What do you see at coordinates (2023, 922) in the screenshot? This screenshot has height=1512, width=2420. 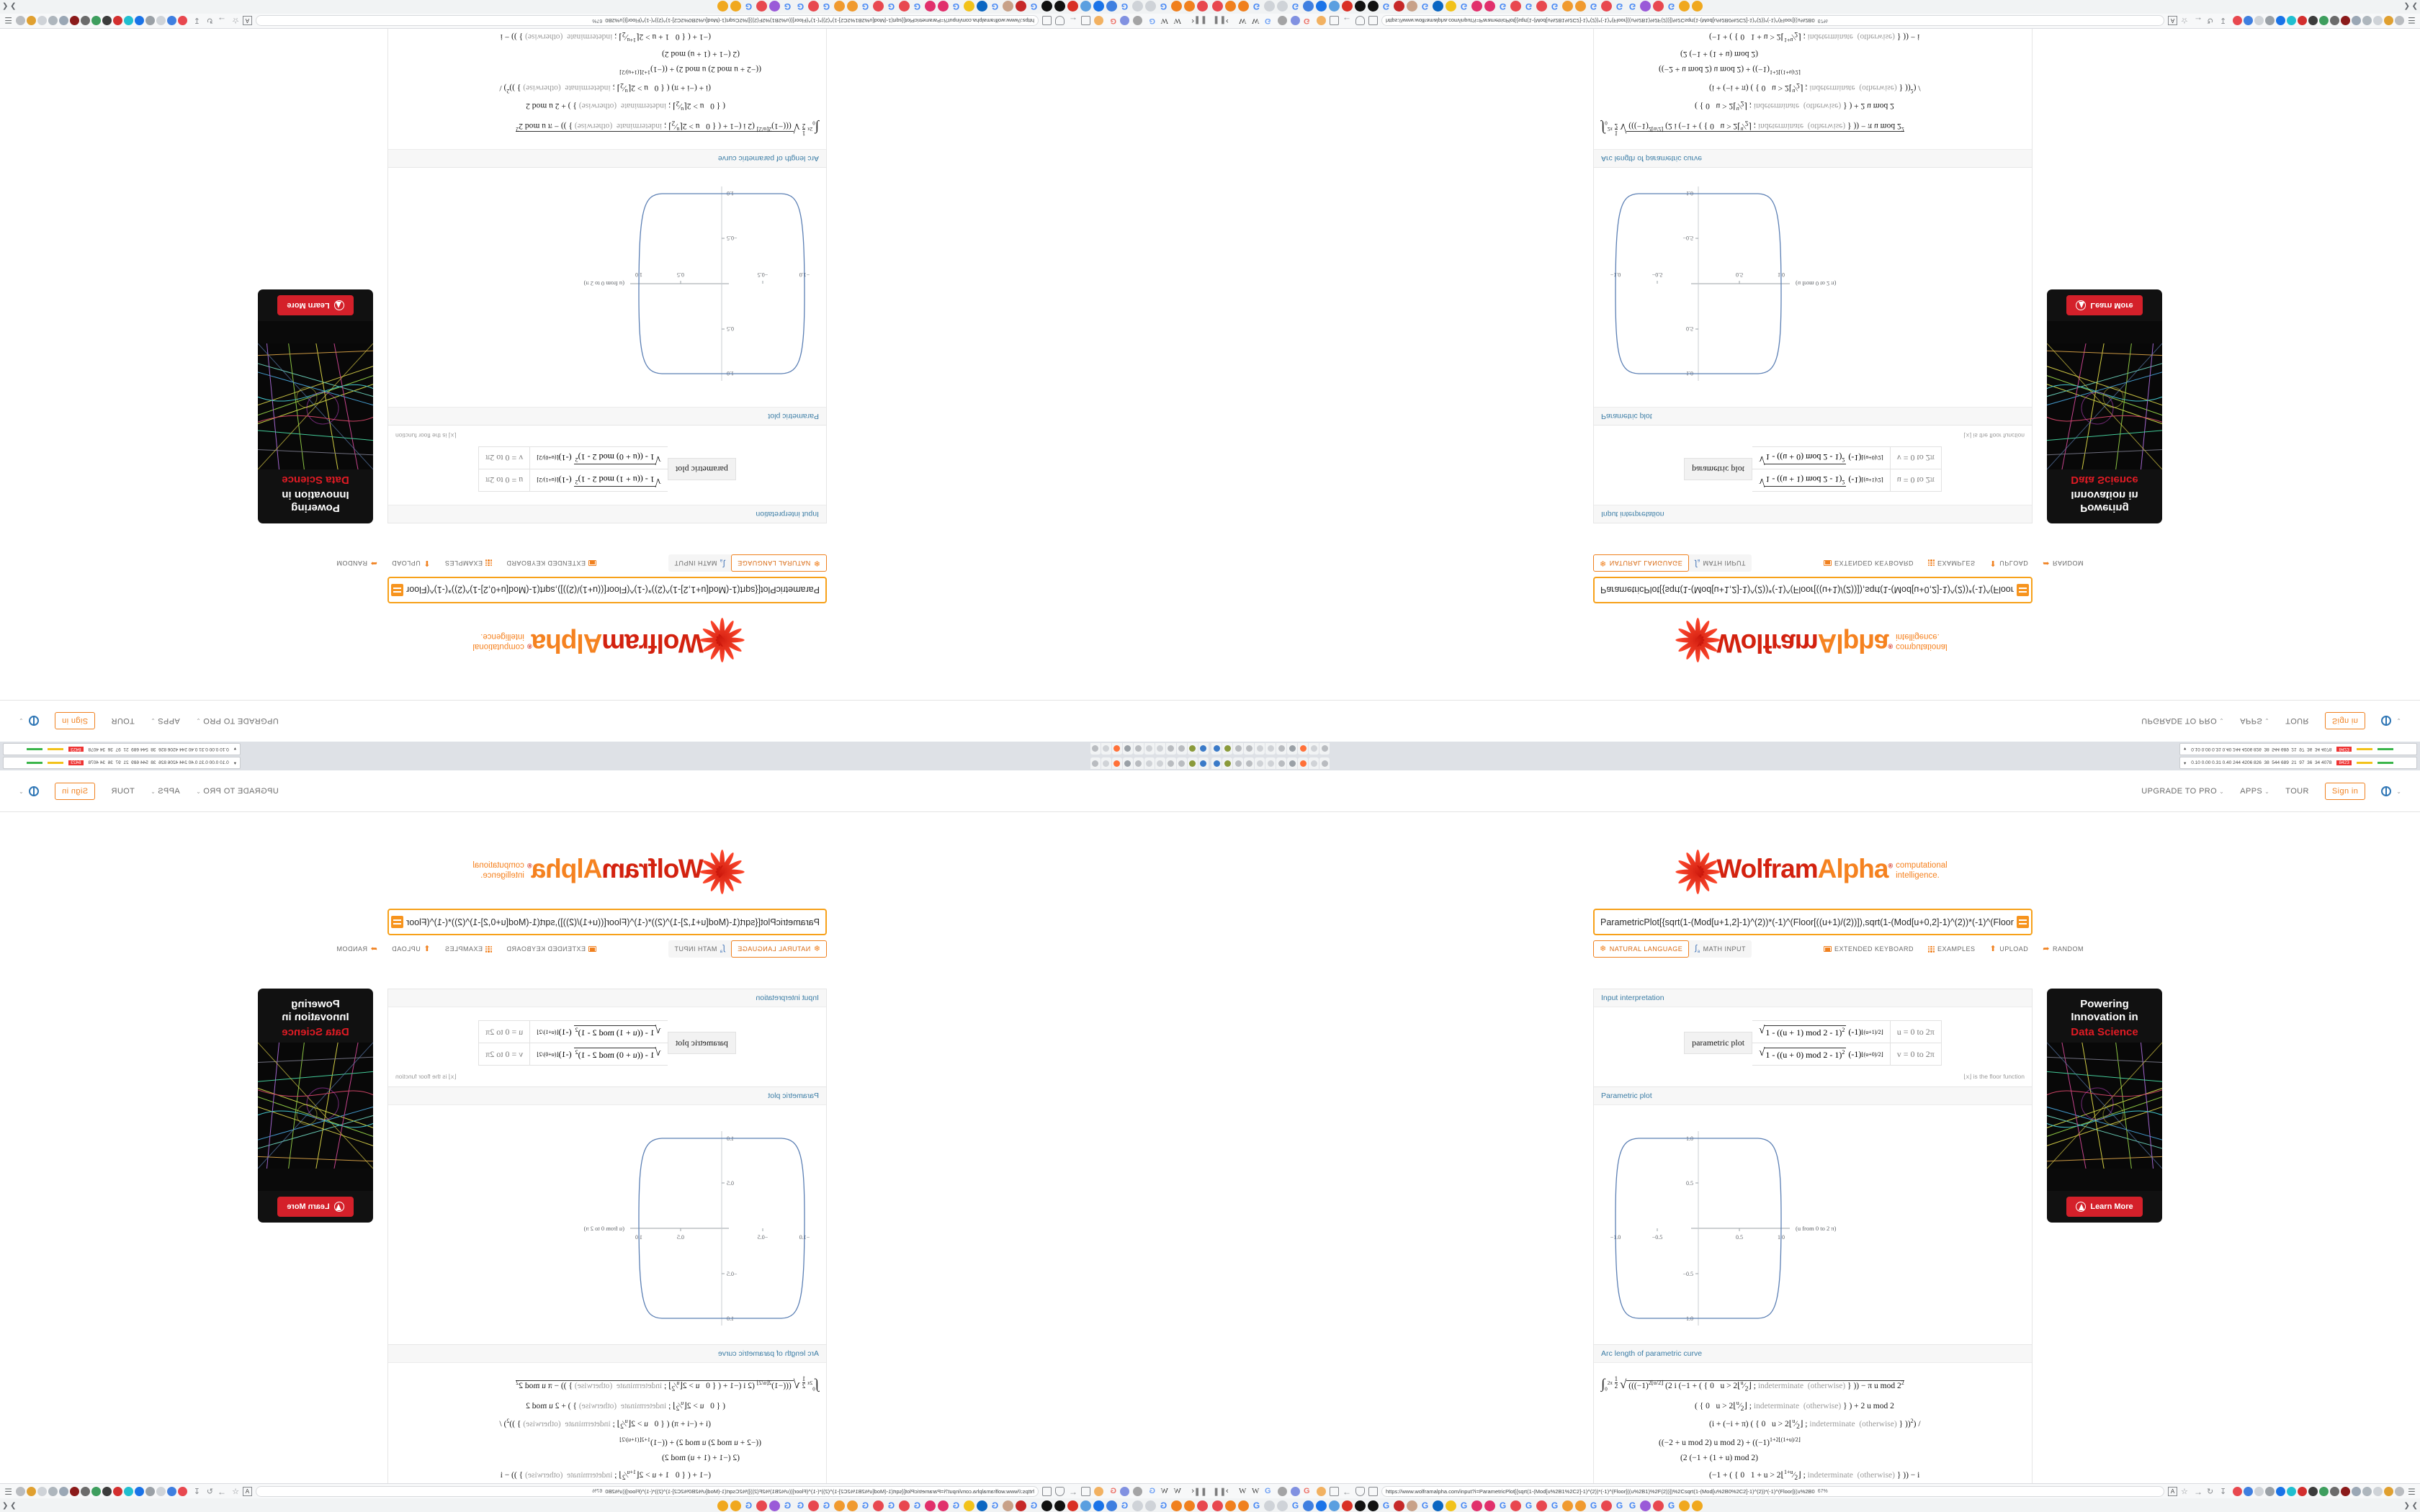 I see `equals-button` at bounding box center [2023, 922].